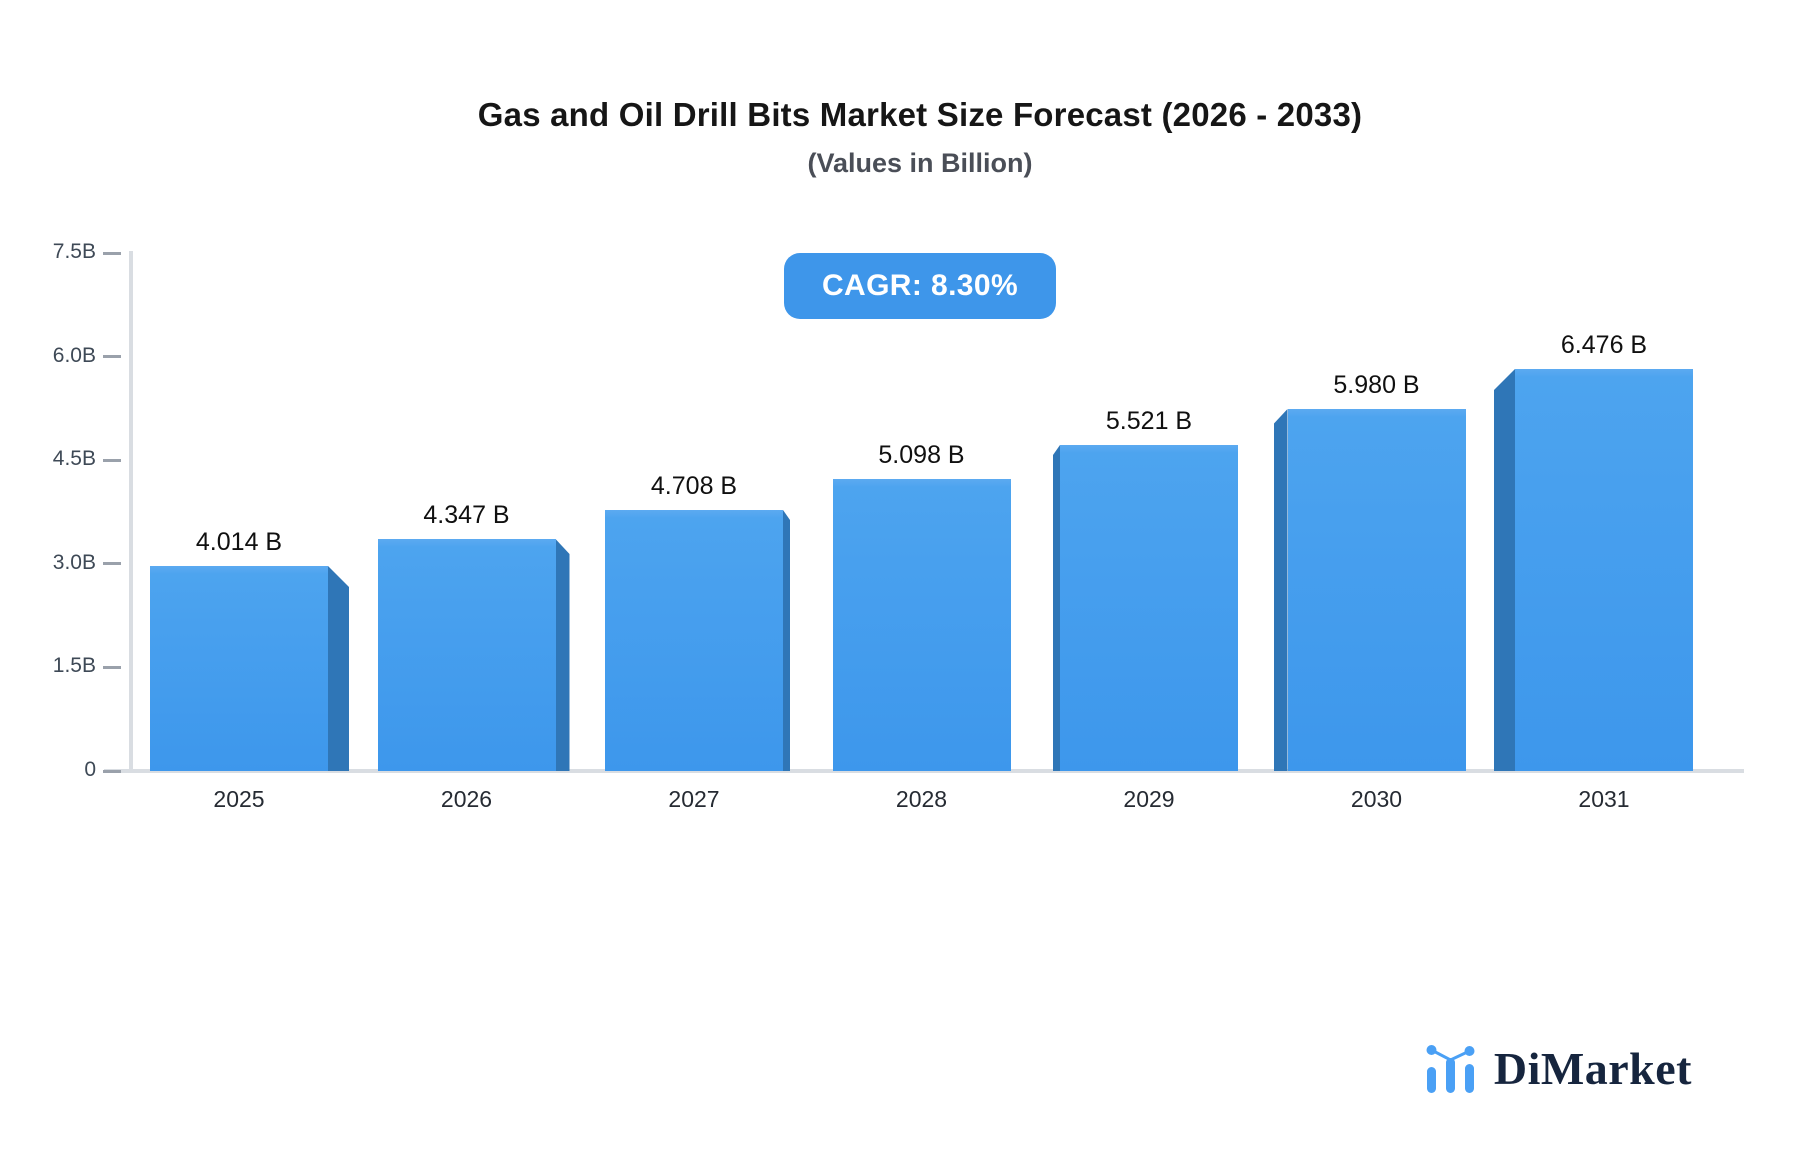 Image resolution: width=1800 pixels, height=1156 pixels. I want to click on y-axis-tick-label: 6.0B, so click(74, 355).